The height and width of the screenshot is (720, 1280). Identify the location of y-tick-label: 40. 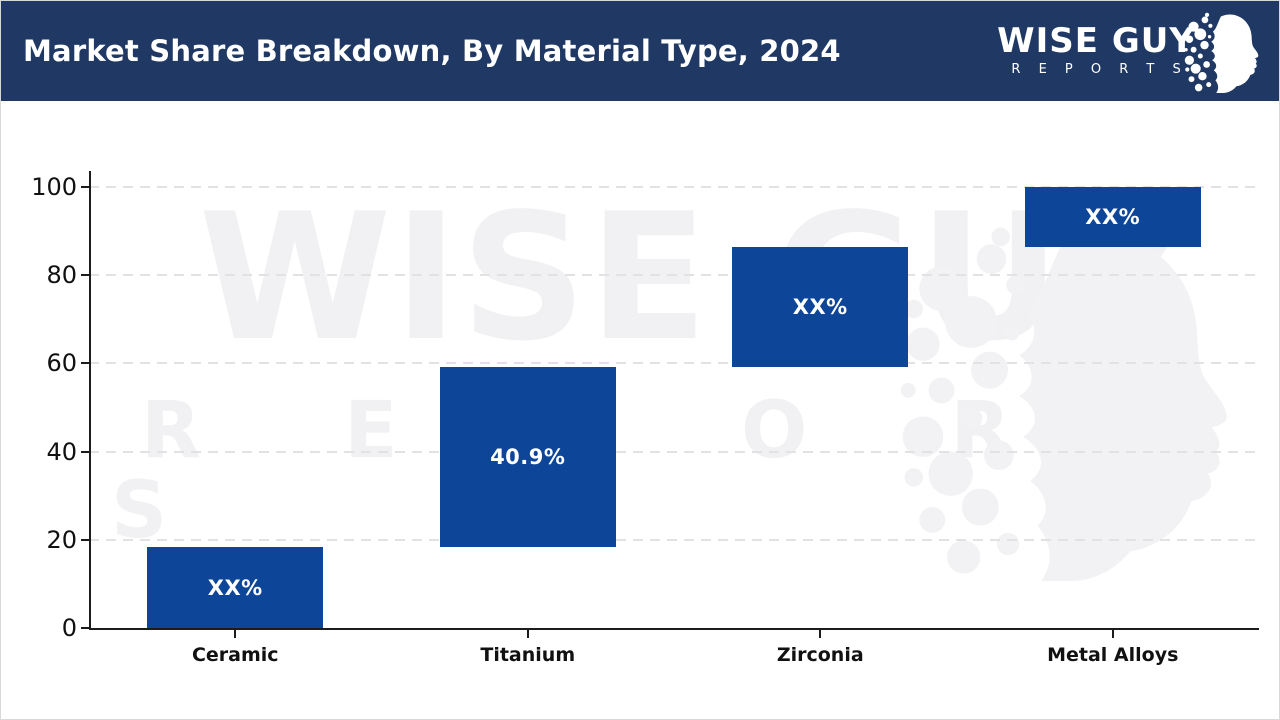
(61, 451).